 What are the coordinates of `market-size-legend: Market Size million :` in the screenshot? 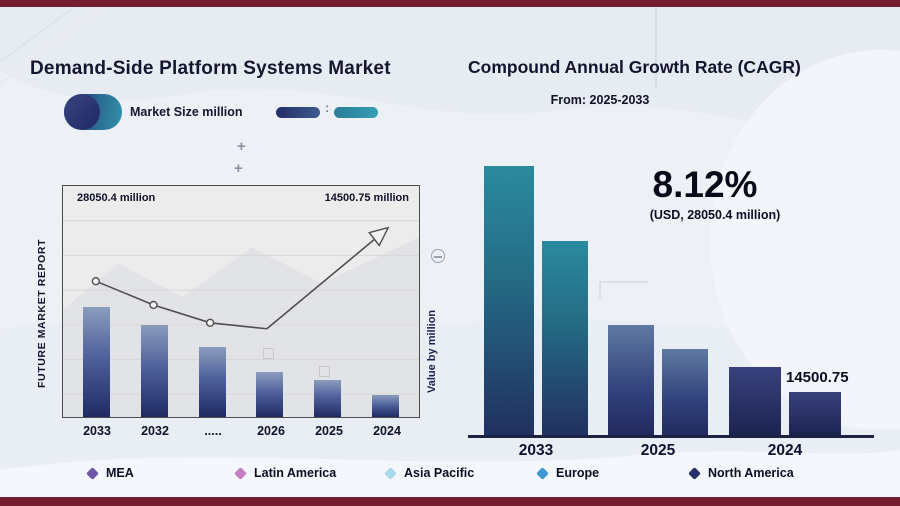 It's located at (229, 113).